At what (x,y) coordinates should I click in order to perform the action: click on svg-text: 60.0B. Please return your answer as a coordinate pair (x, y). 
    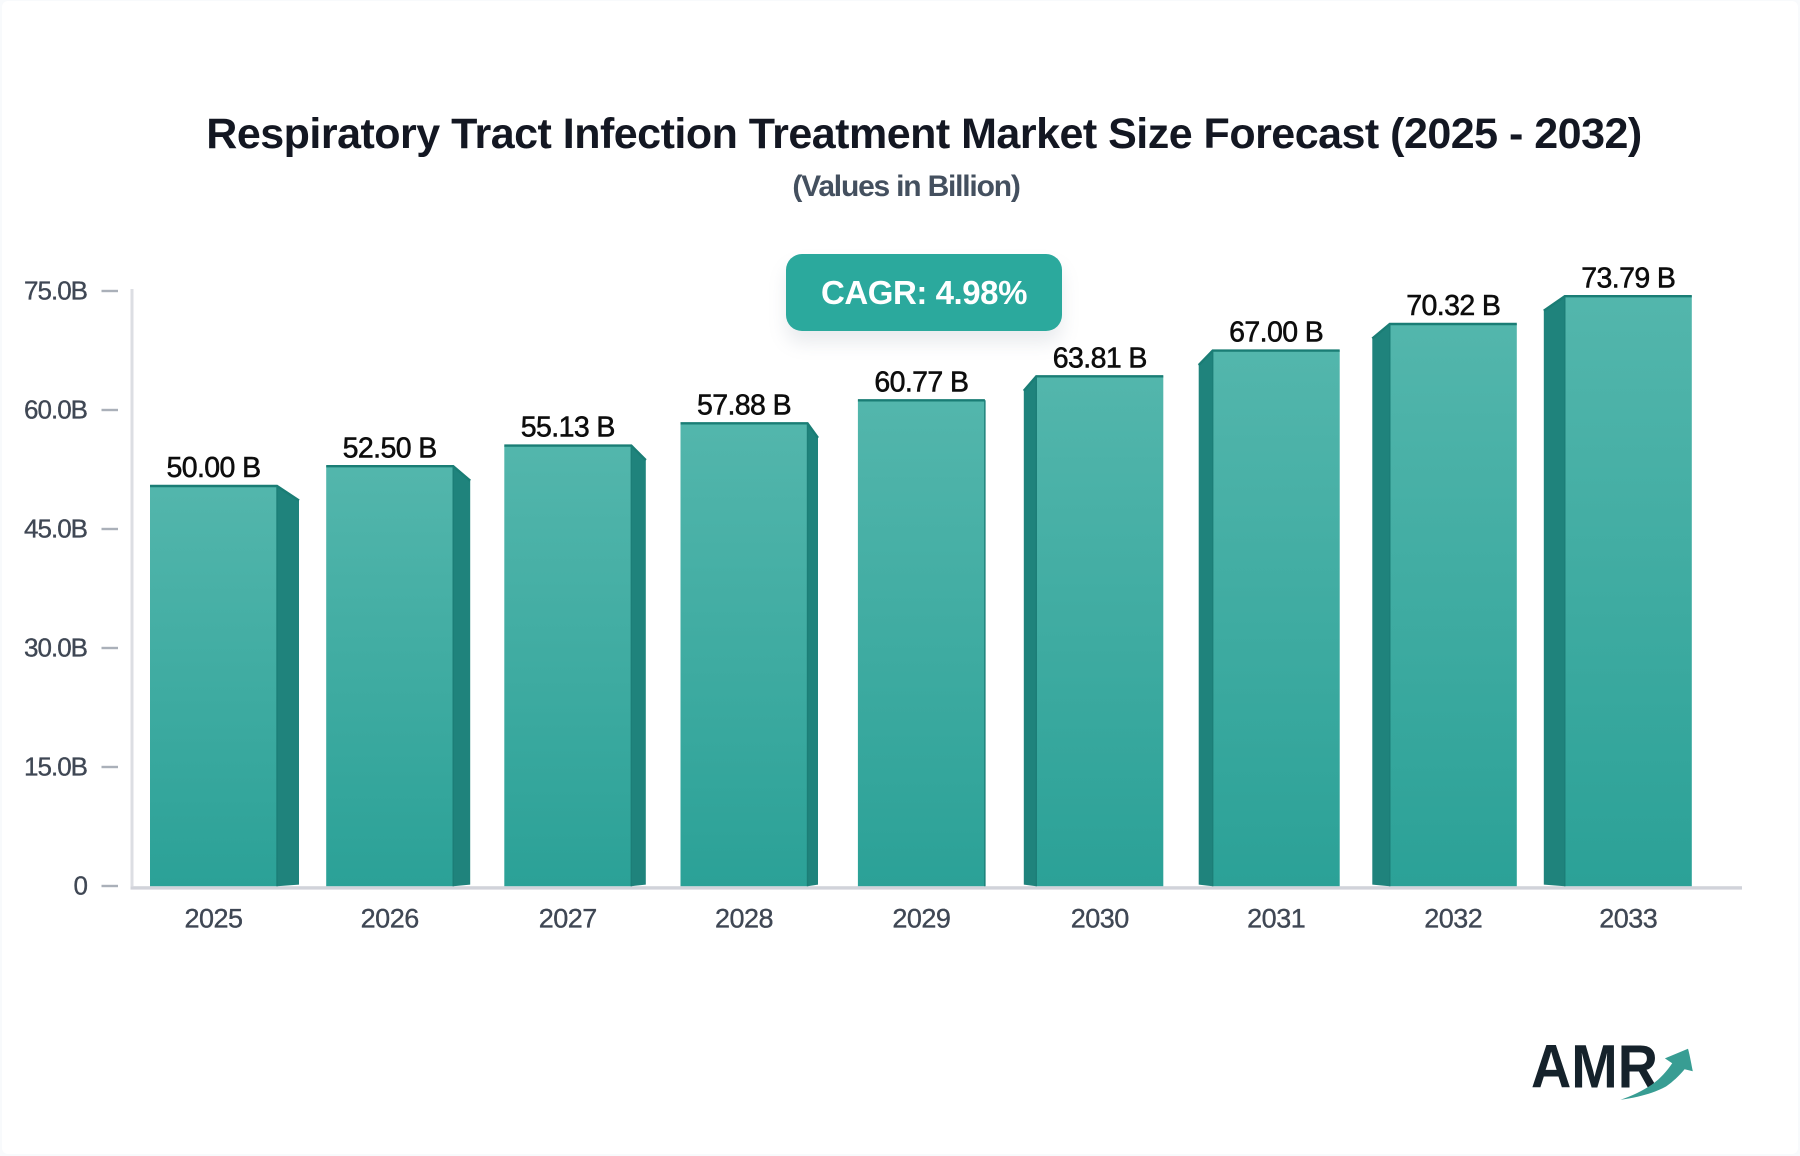
    Looking at the image, I should click on (55, 409).